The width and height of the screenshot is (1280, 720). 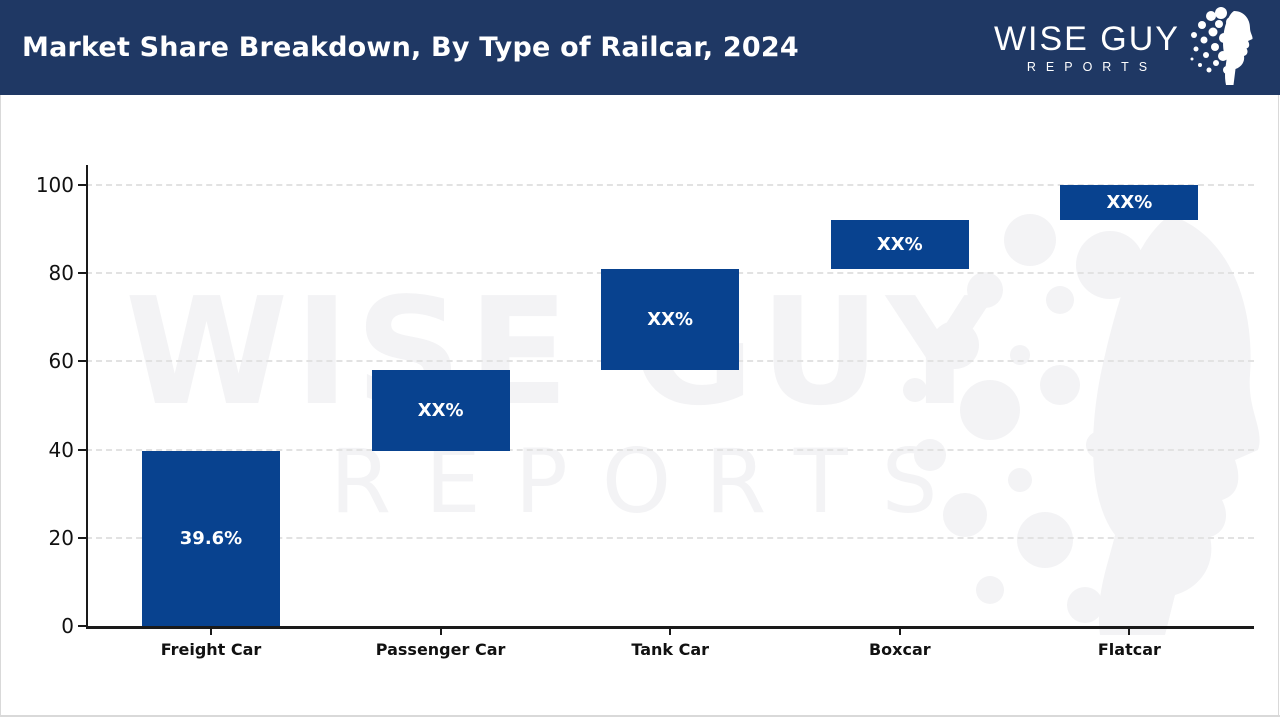 I want to click on x-tick-flatcar, so click(x=1129, y=631).